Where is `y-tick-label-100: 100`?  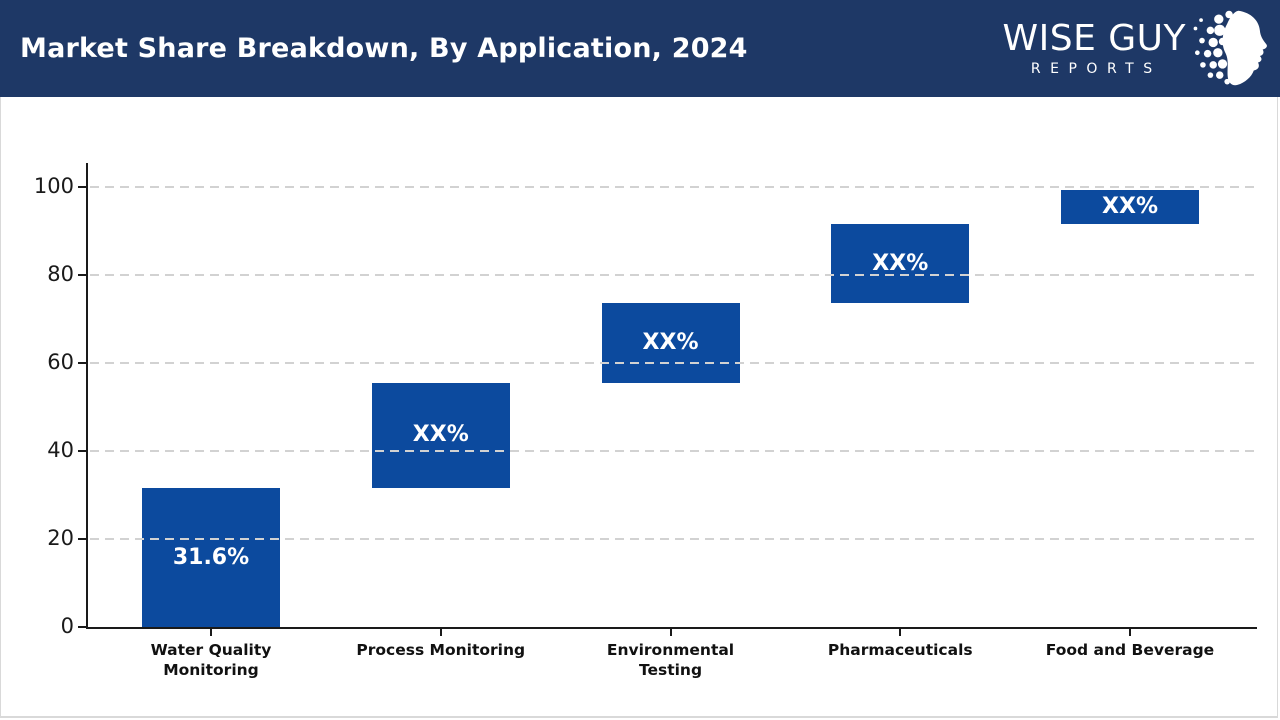 y-tick-label-100: 100 is located at coordinates (53, 186).